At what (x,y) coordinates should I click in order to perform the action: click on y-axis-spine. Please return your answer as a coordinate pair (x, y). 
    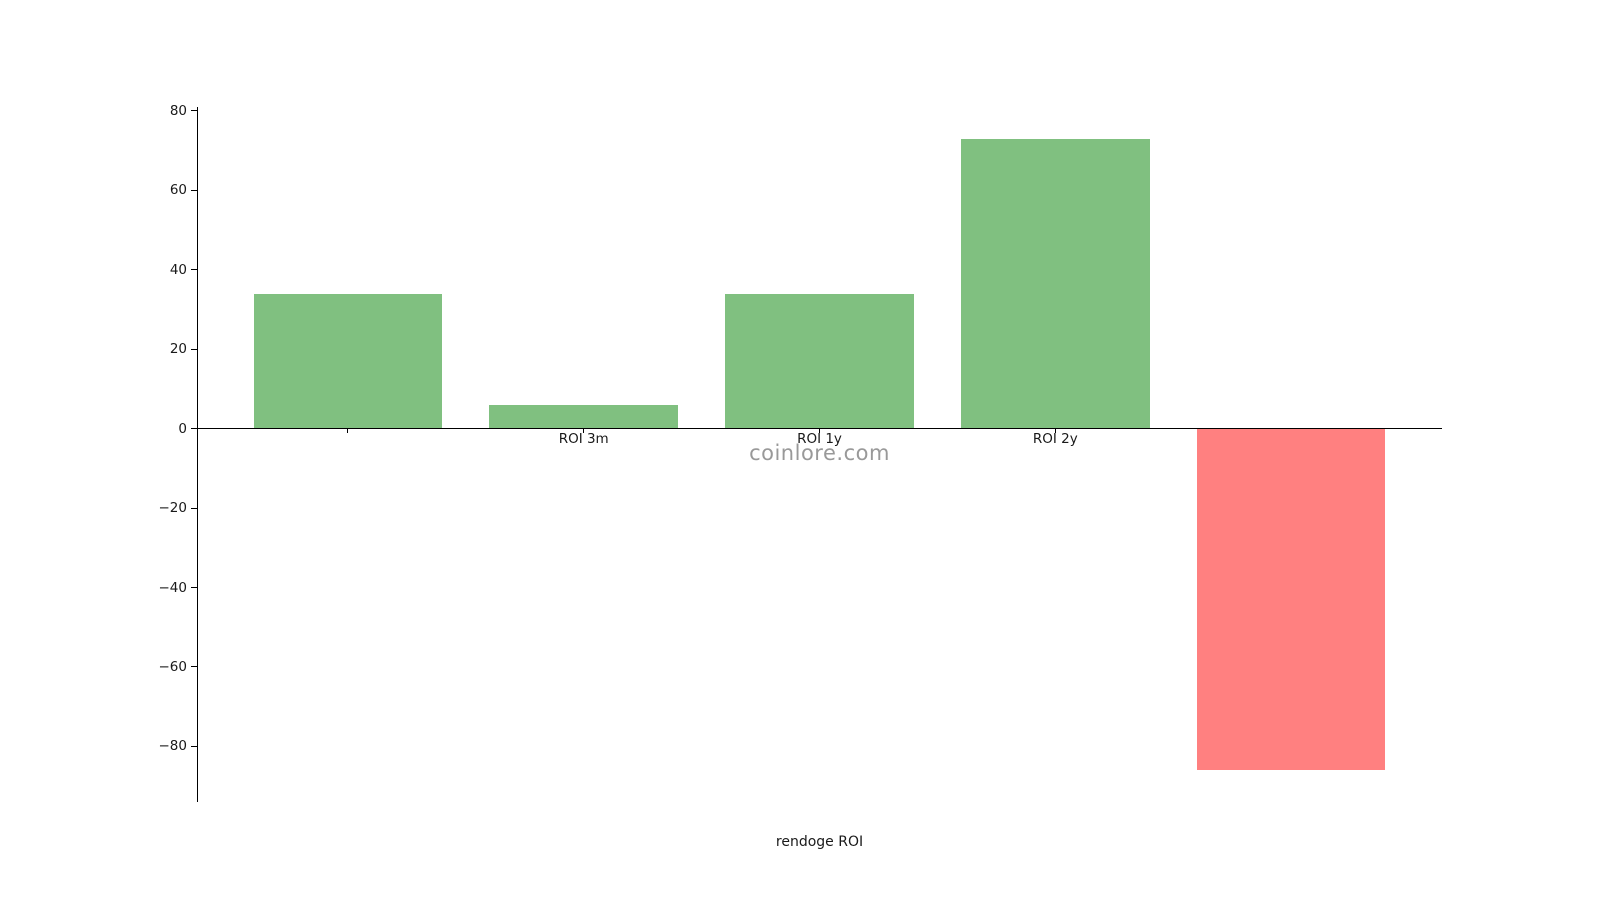
    Looking at the image, I should click on (197, 454).